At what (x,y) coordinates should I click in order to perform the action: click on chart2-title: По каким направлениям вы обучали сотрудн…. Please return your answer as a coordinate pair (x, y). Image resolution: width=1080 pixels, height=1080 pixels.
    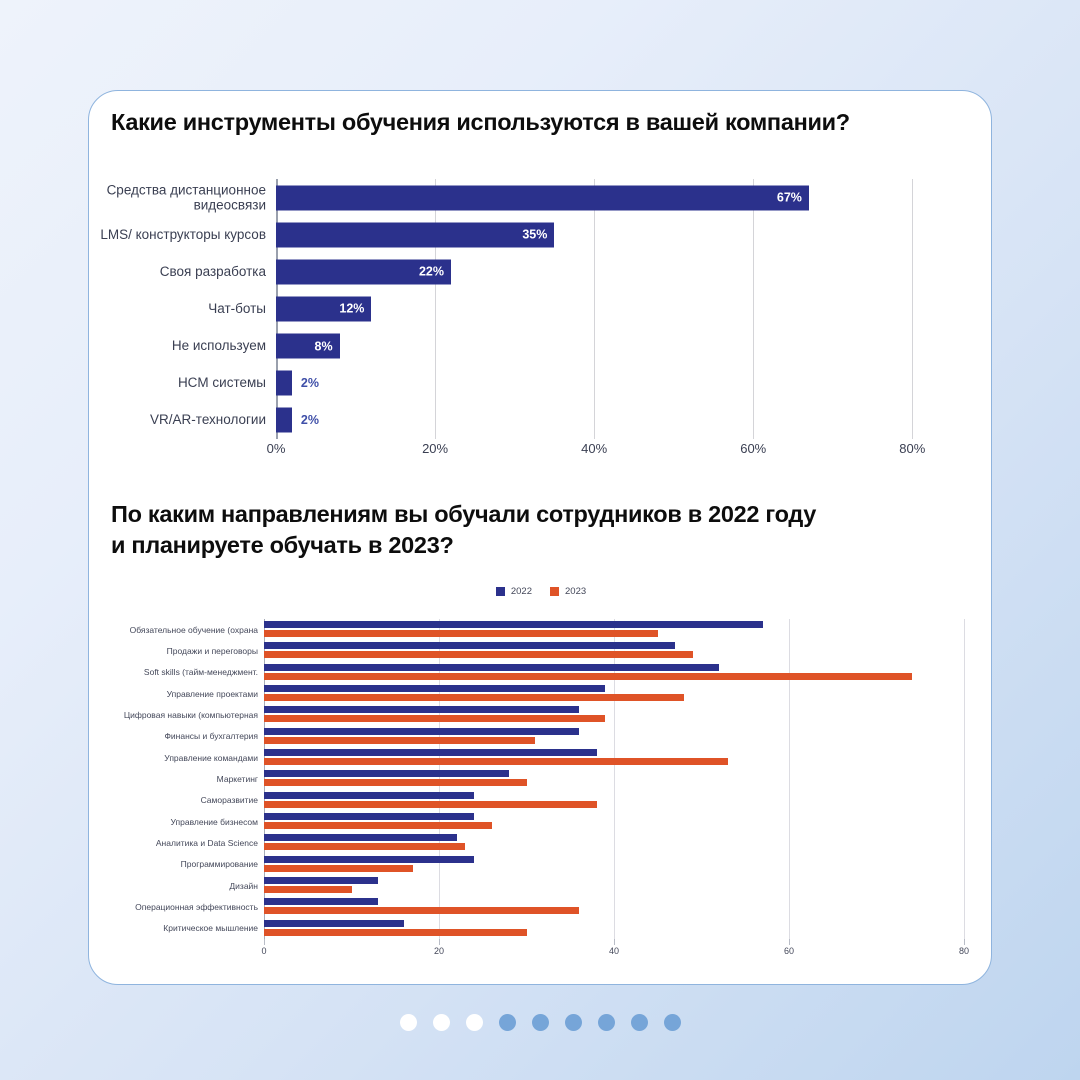
    Looking at the image, I should click on (526, 530).